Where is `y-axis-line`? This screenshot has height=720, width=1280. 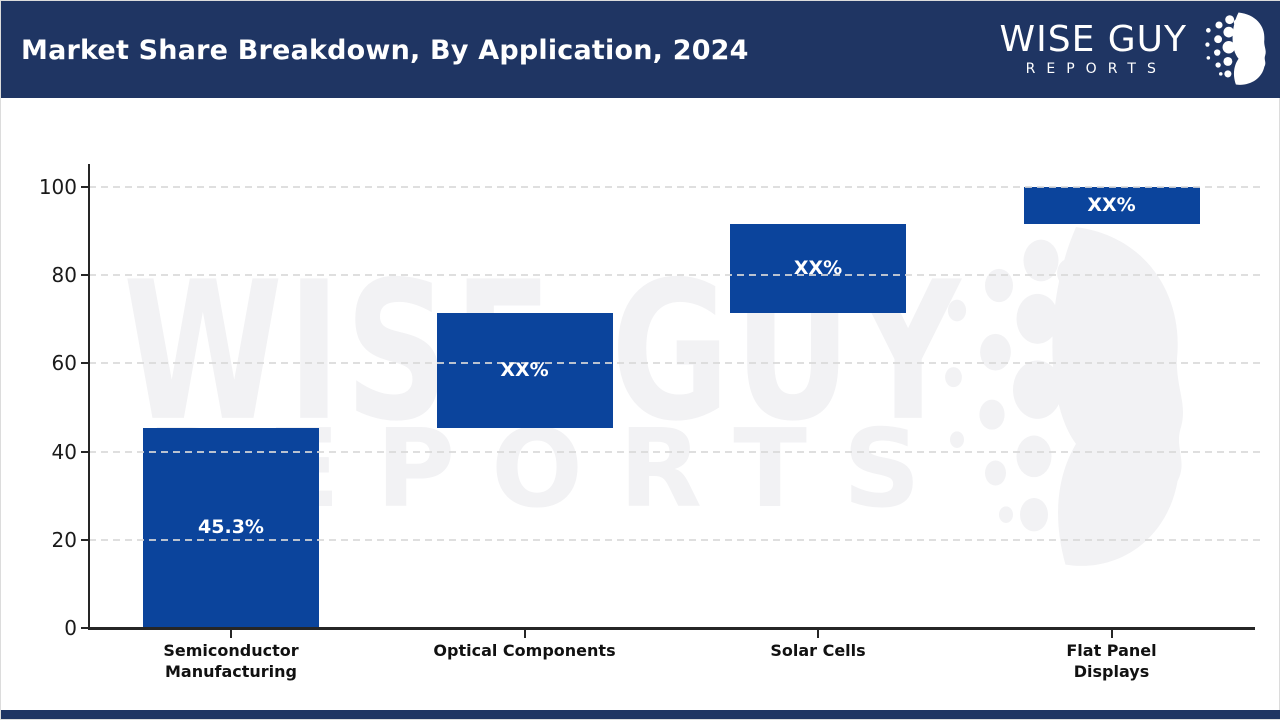 y-axis-line is located at coordinates (89, 396).